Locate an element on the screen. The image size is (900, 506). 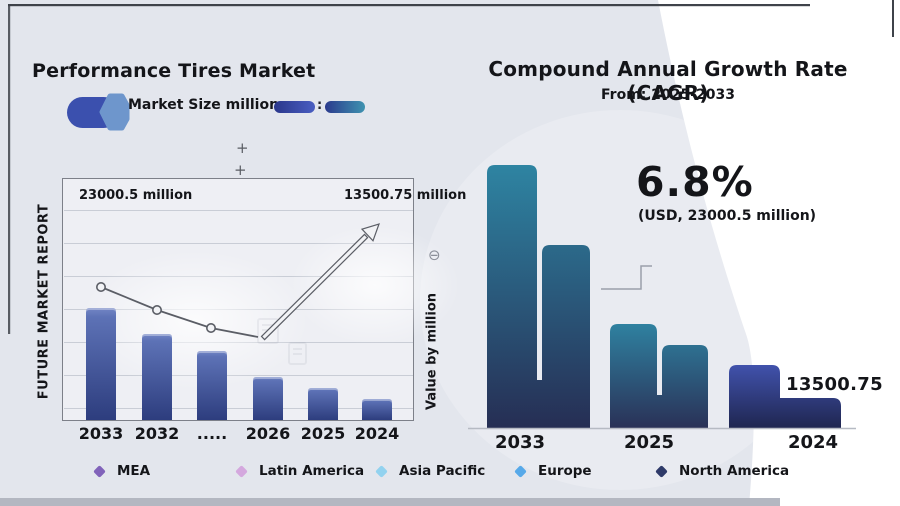
frame-line-right is located at coordinates (893, 18).